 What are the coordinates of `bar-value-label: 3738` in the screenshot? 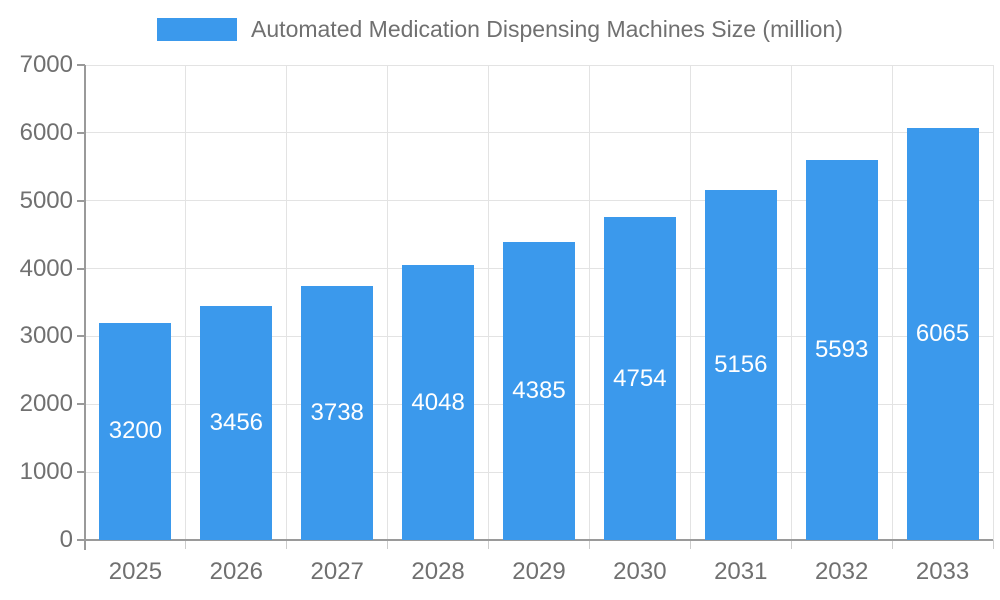 It's located at (337, 413).